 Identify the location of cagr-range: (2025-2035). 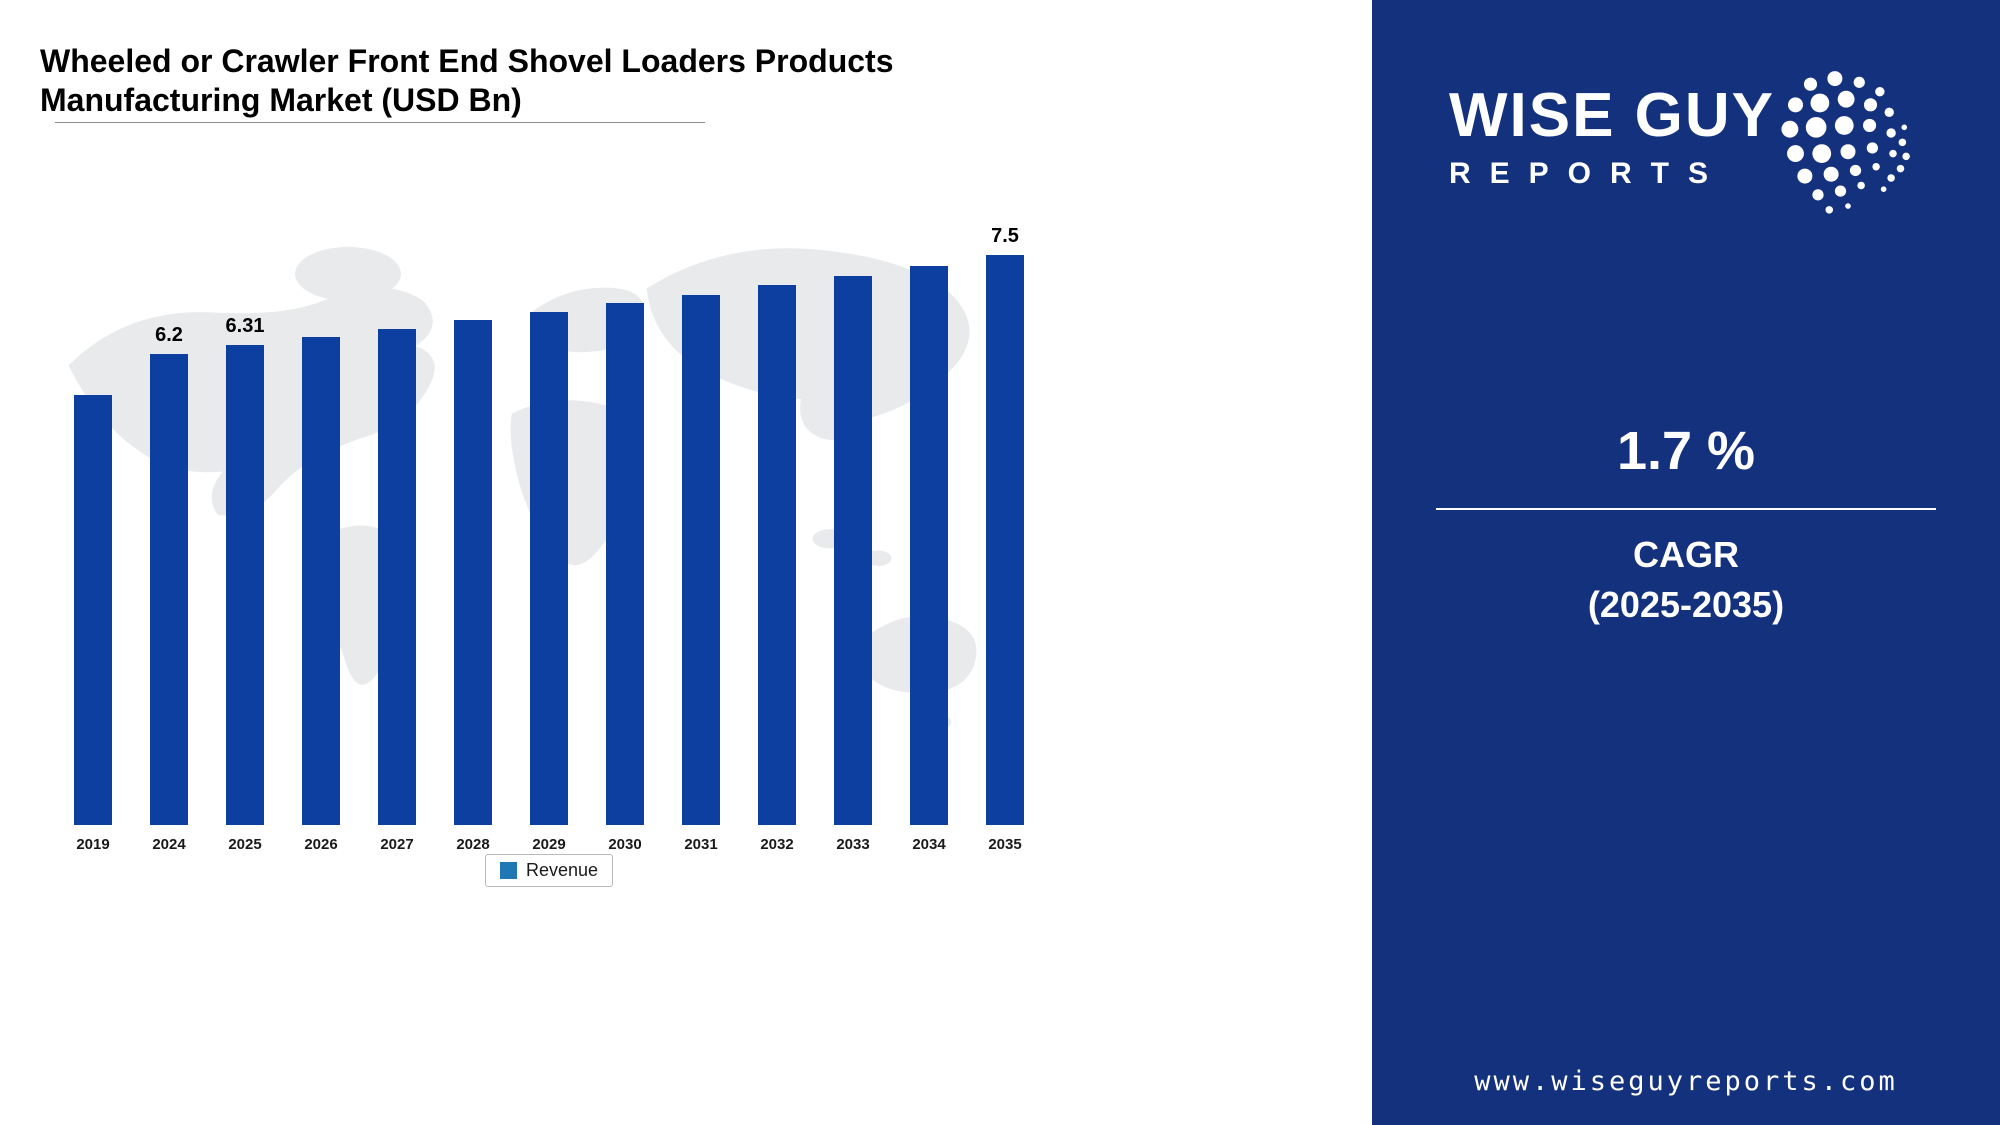
(1686, 604).